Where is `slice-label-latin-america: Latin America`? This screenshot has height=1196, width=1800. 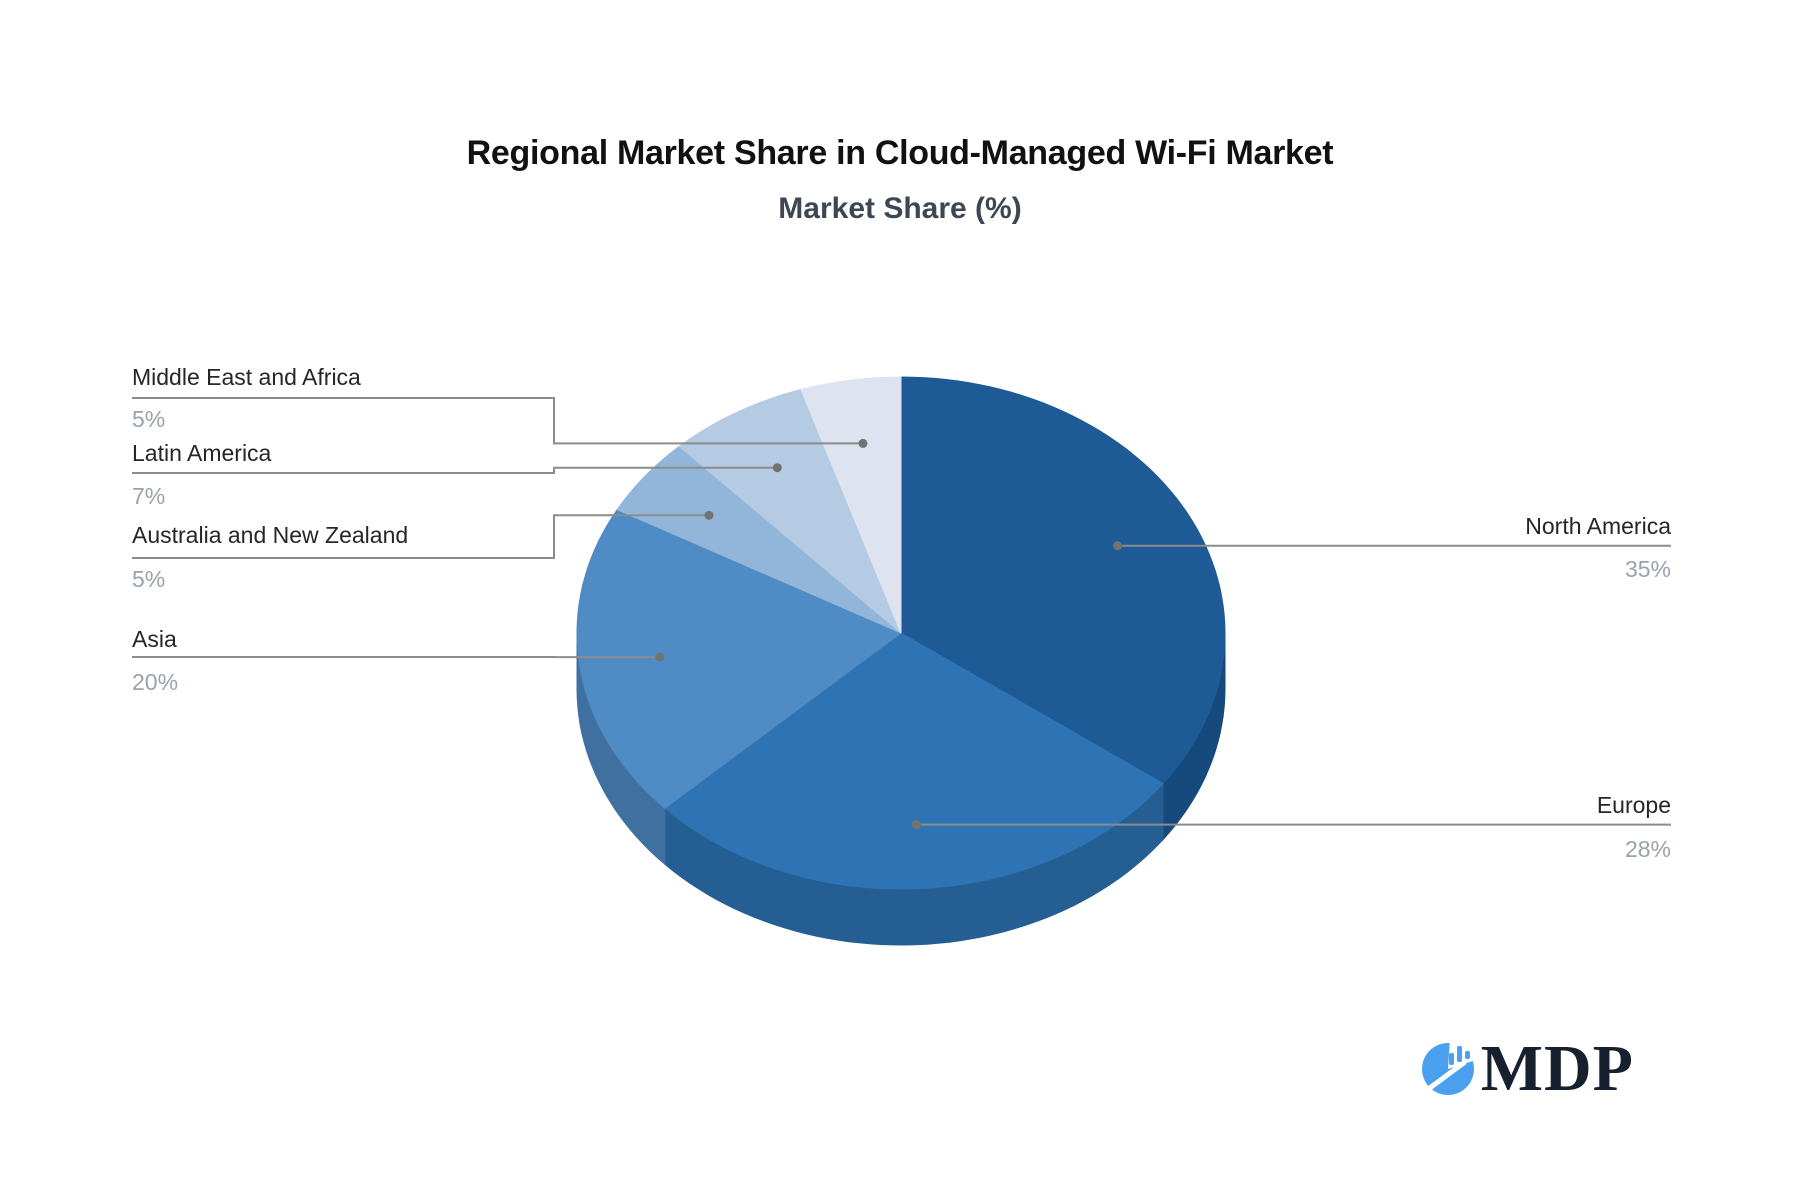 slice-label-latin-america: Latin America is located at coordinates (202, 453).